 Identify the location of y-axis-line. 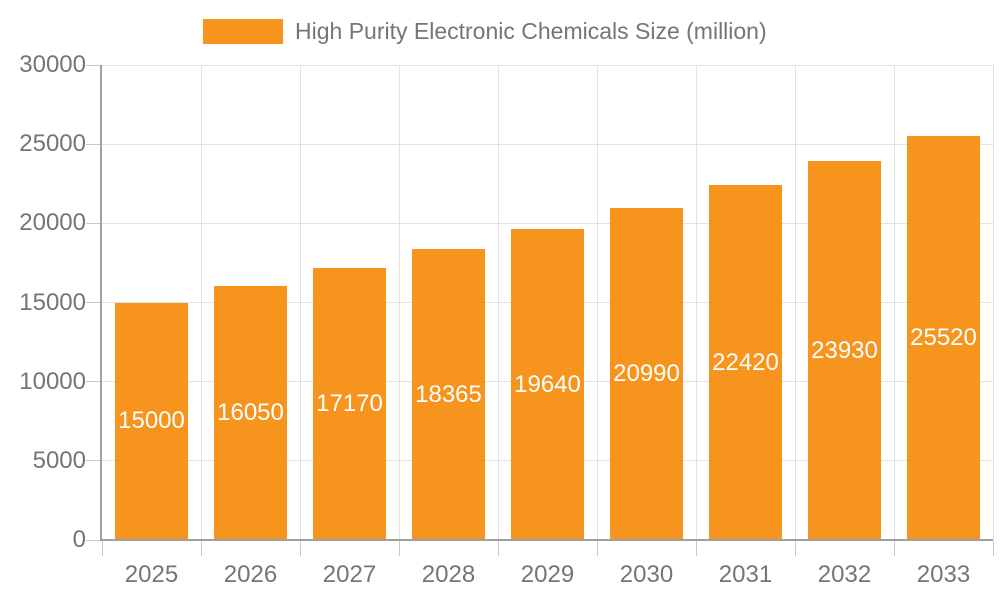
(101, 302).